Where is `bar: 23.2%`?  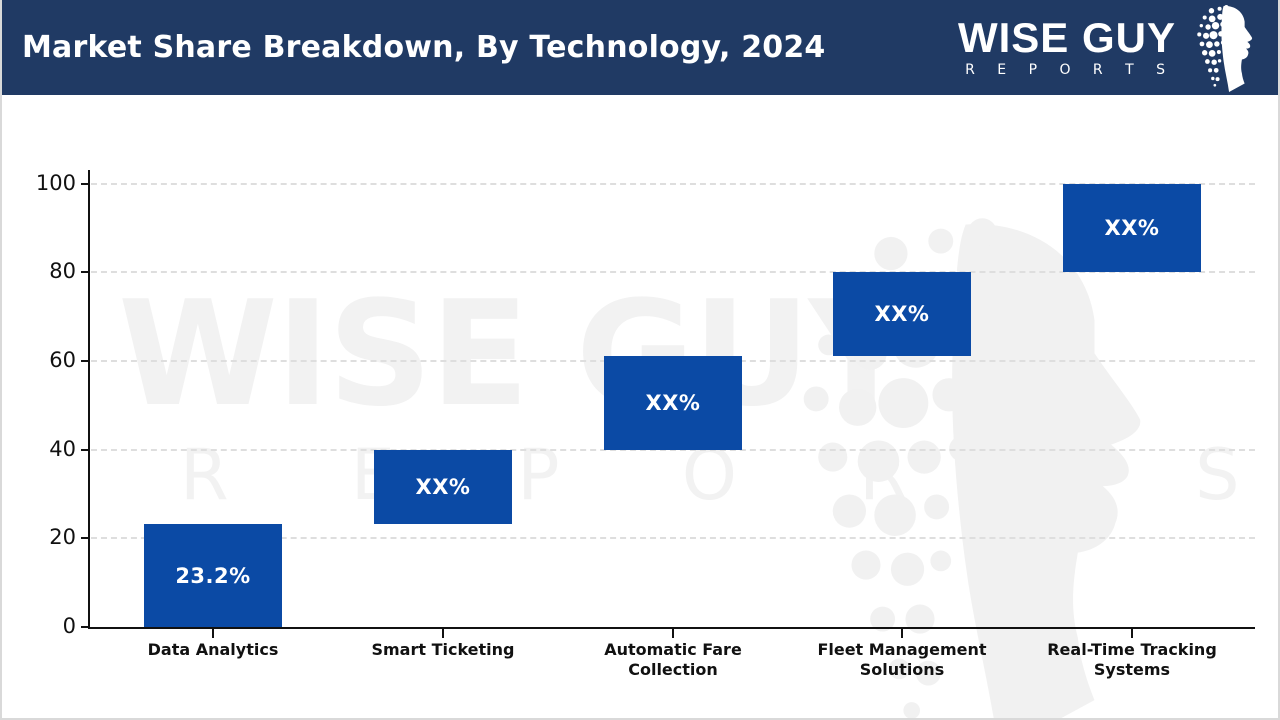
bar: 23.2% is located at coordinates (213, 575).